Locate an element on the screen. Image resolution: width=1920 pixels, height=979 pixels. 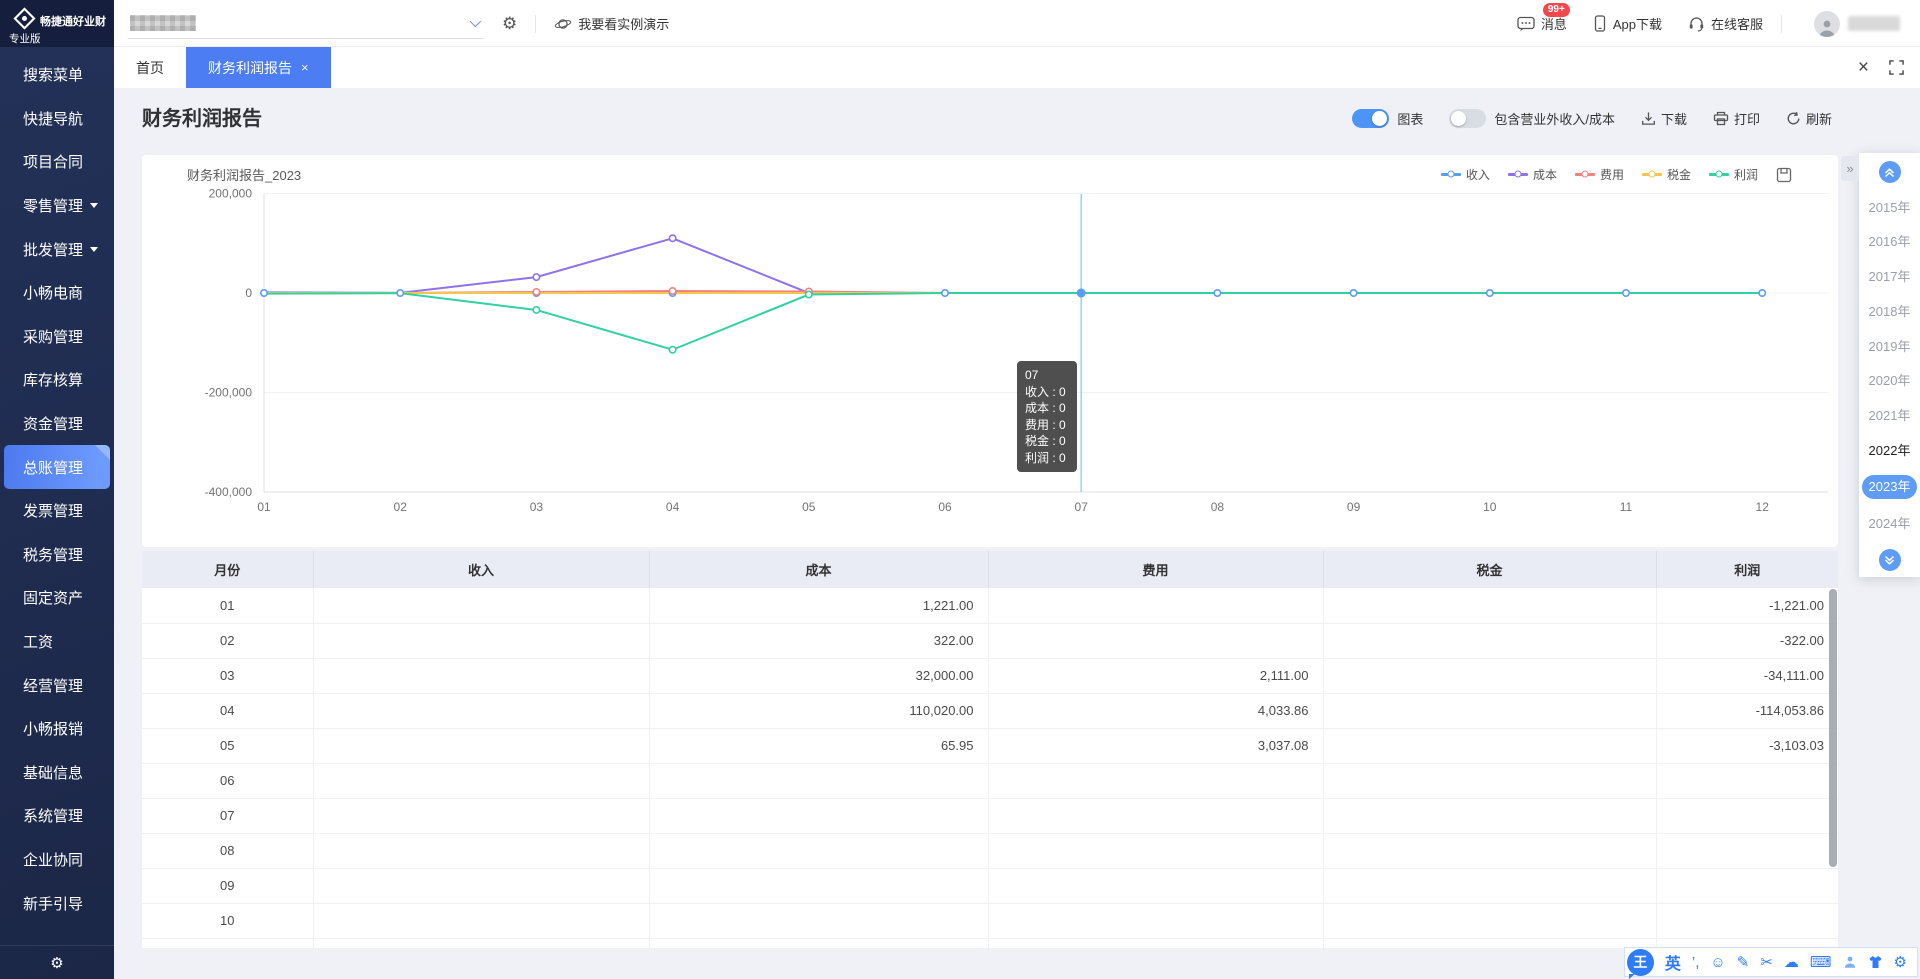
year-2018年: 2018年 is located at coordinates (1889, 311).